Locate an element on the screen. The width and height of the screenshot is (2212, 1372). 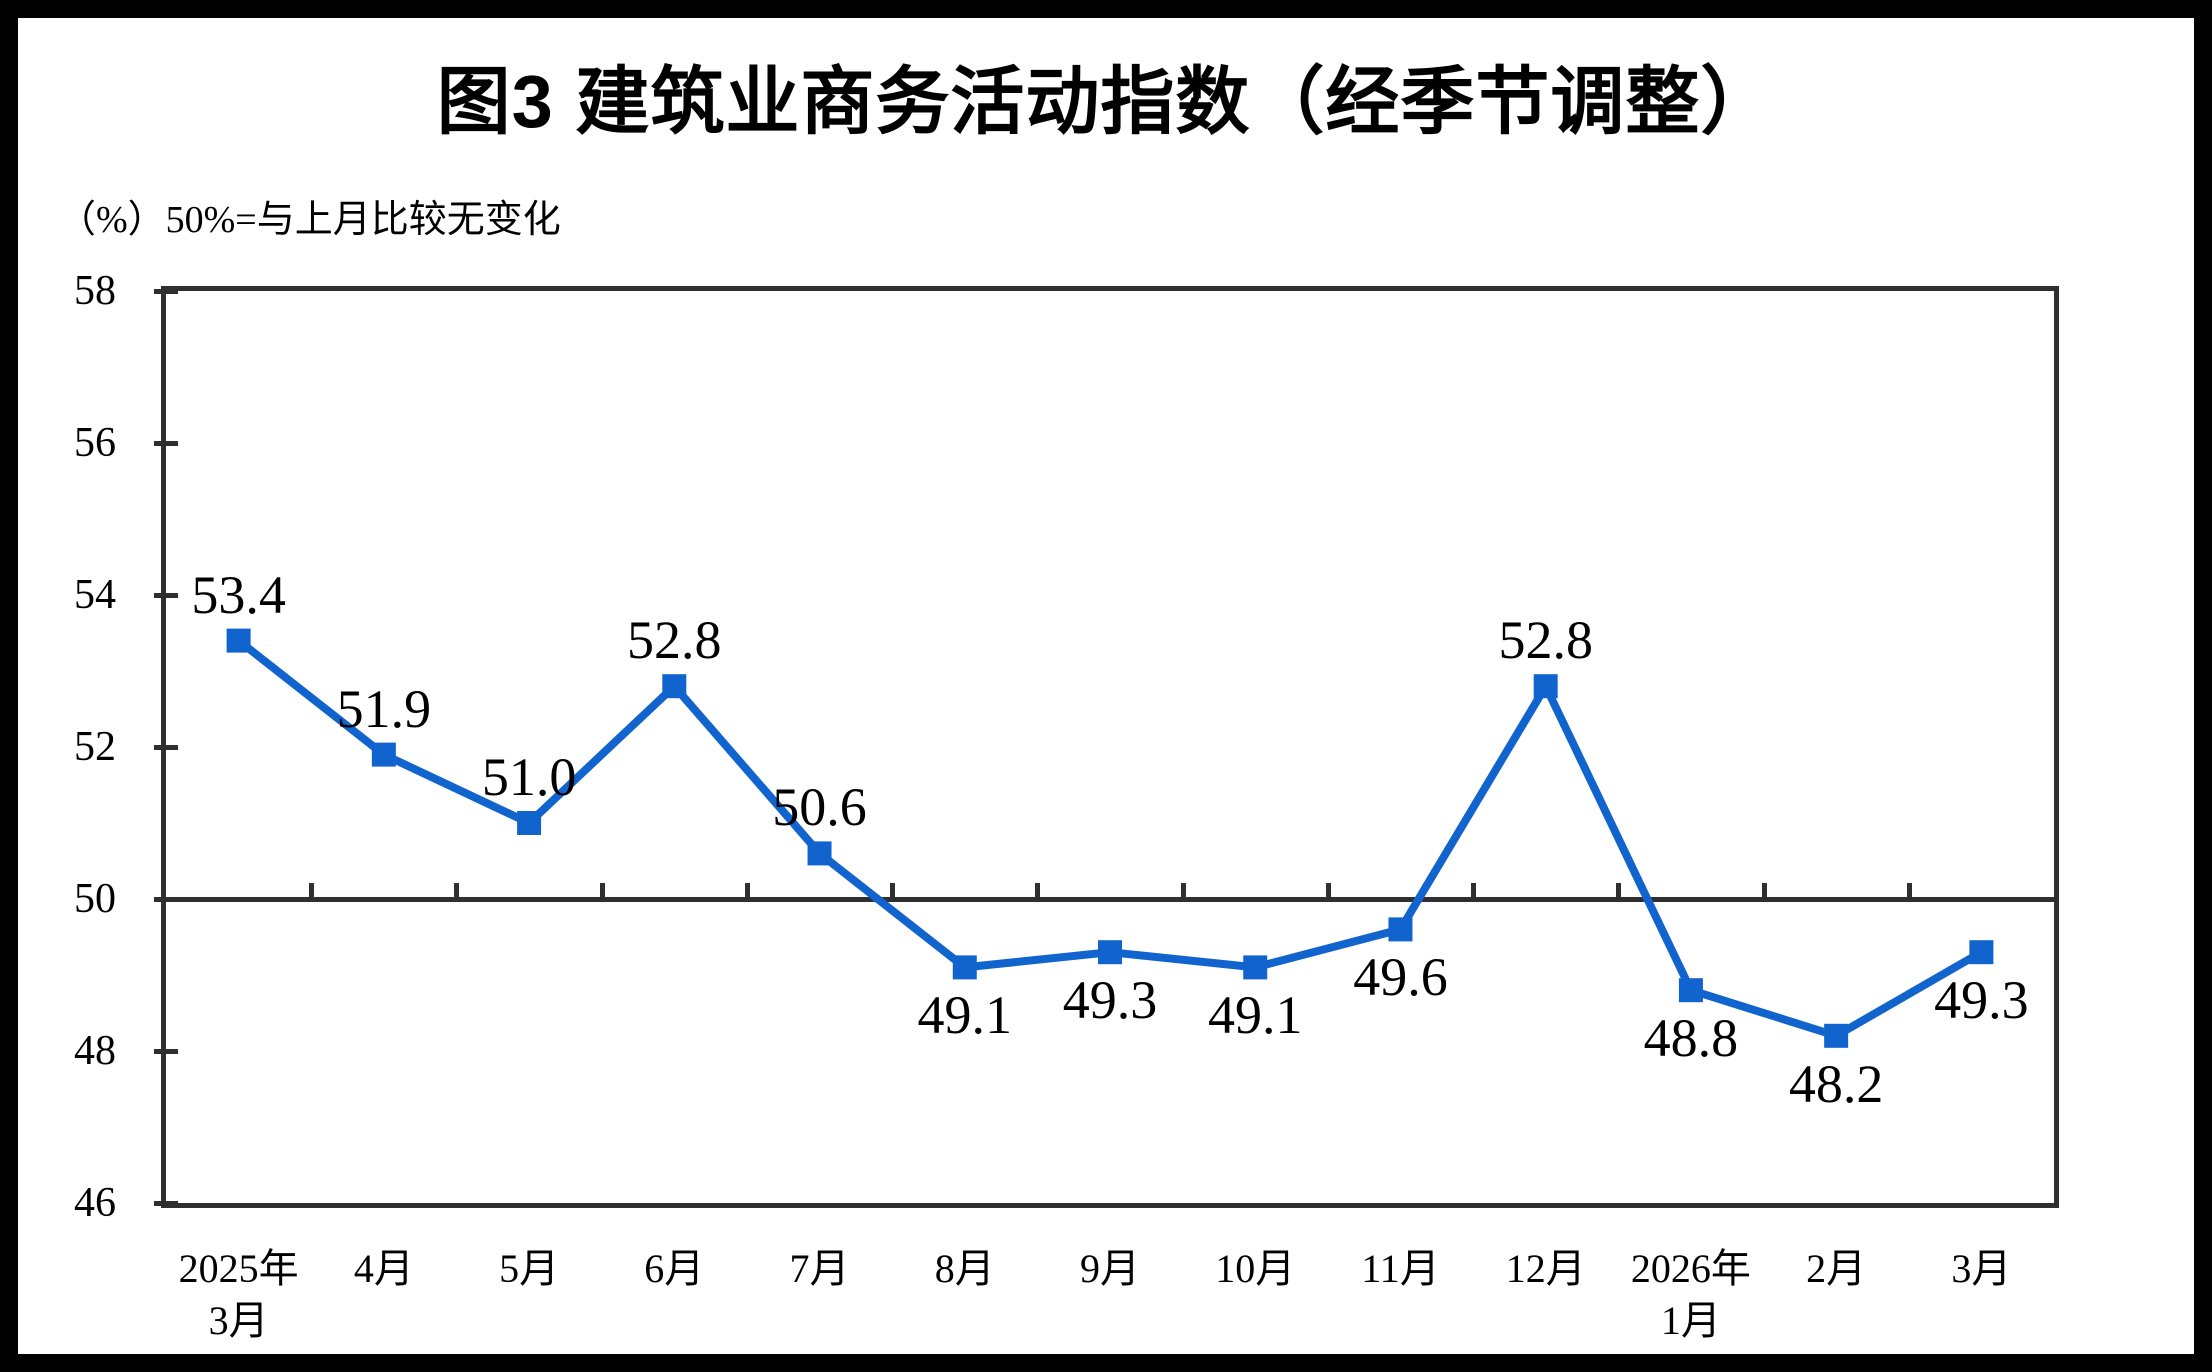
x-axis-label-line: 9月 is located at coordinates (1110, 1268).